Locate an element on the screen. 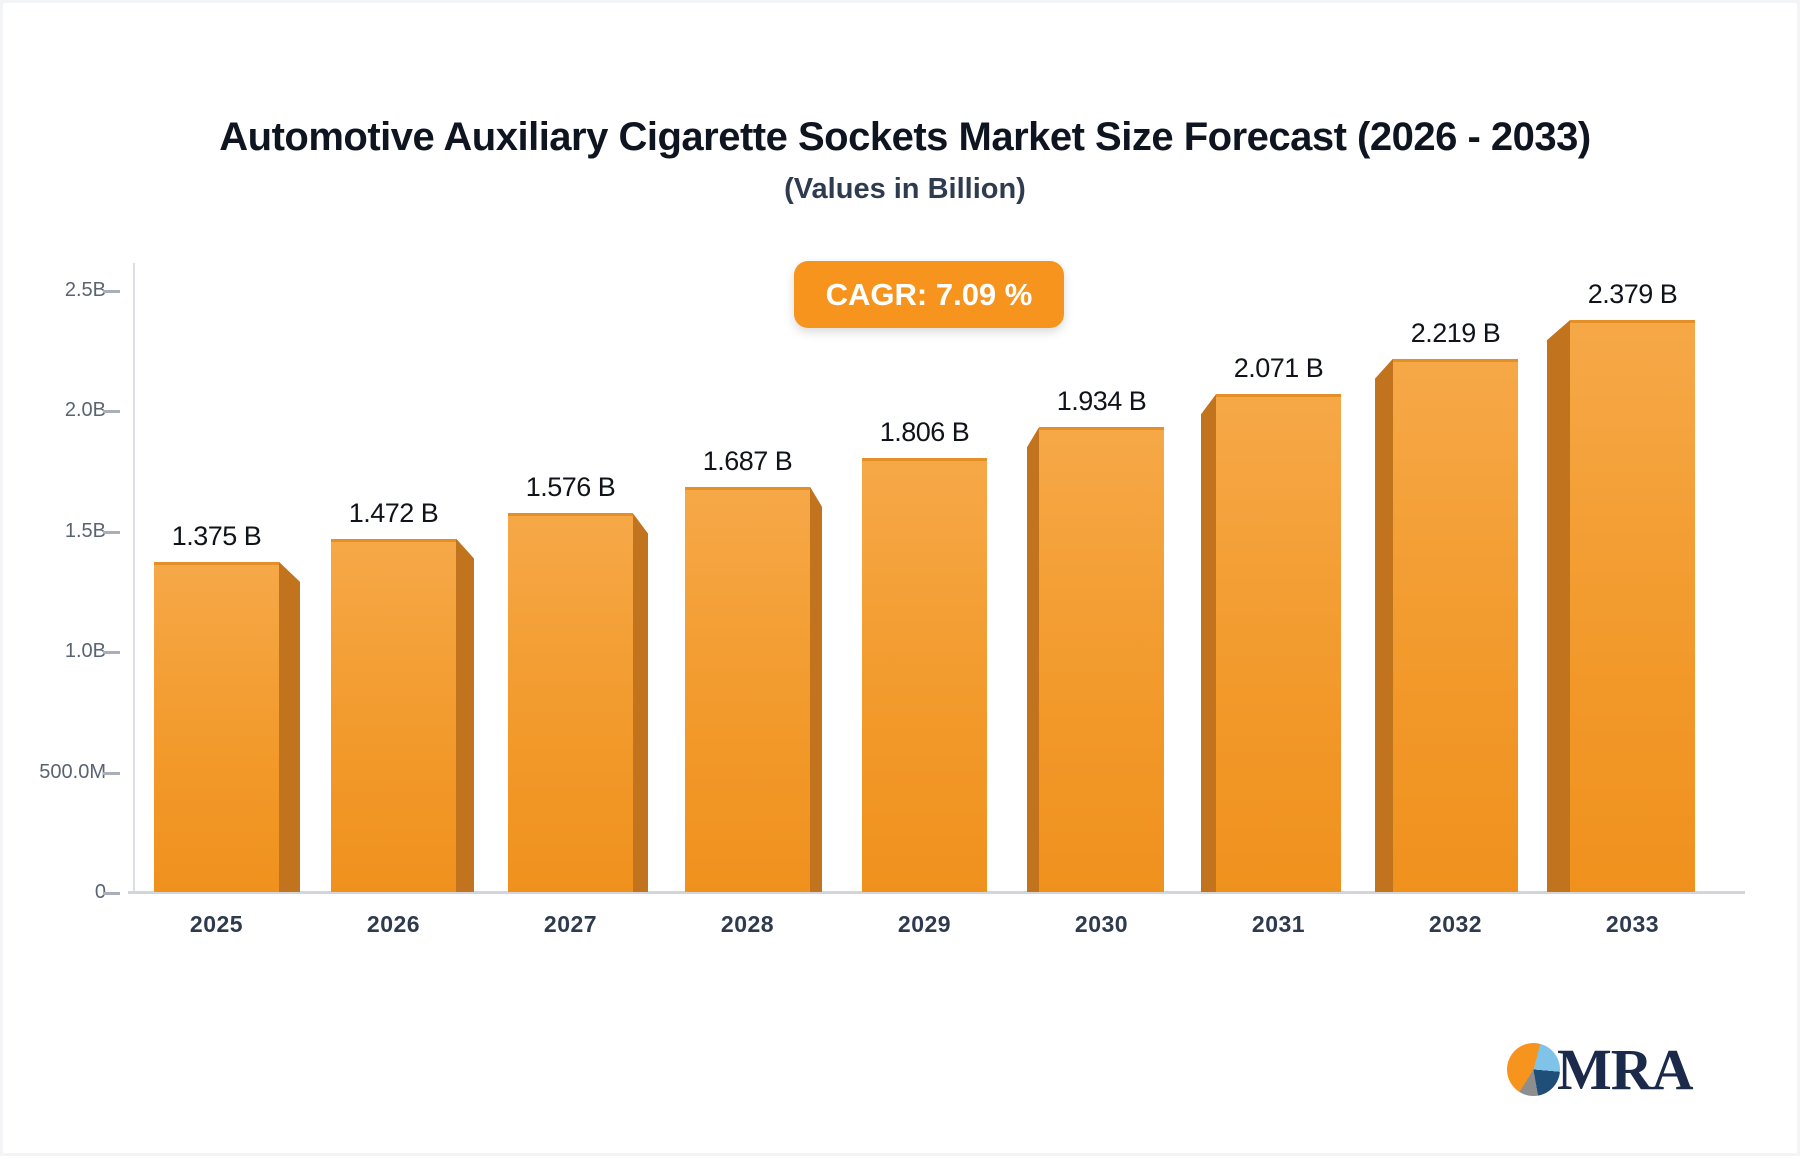 The image size is (1800, 1159). bar-value-label: 2.379 B is located at coordinates (1632, 294).